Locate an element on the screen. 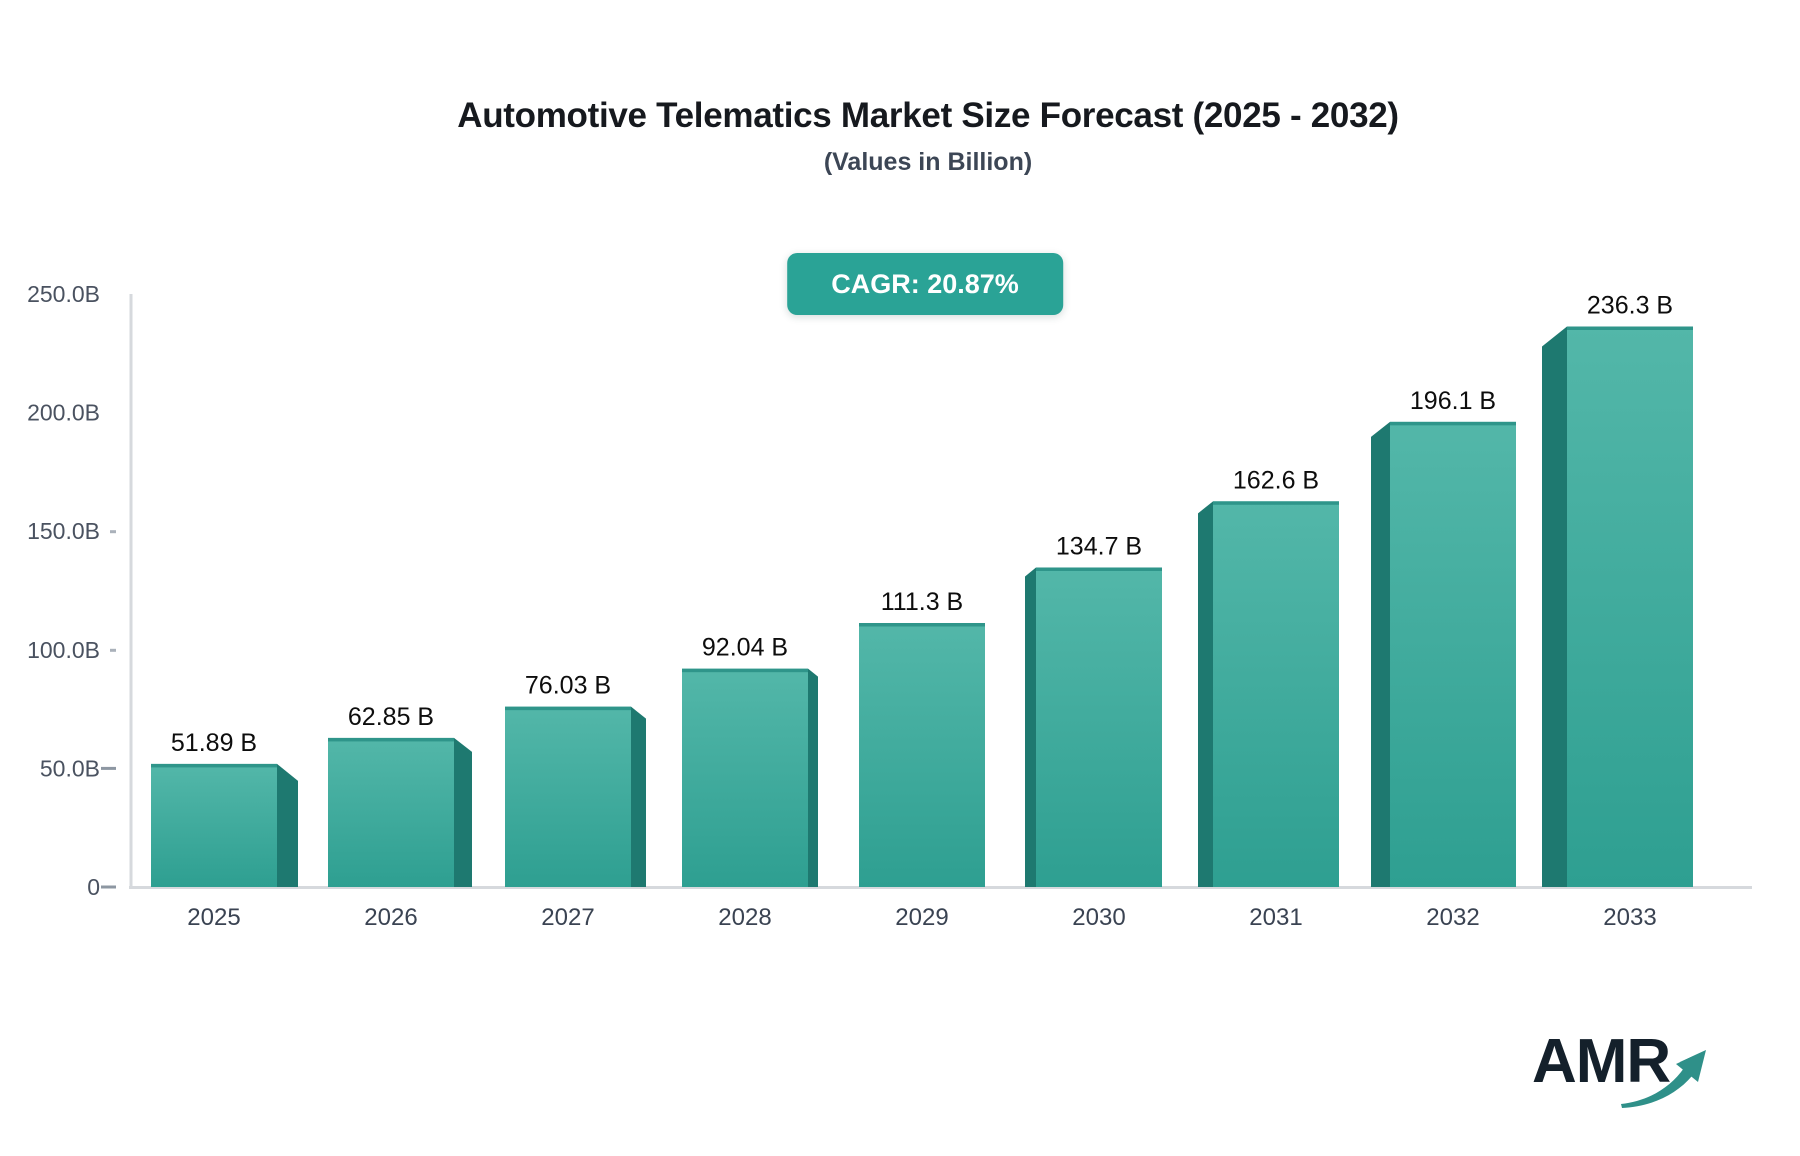 Image resolution: width=1800 pixels, height=1156 pixels. x-axis-tick-label: 2030 is located at coordinates (1098, 917).